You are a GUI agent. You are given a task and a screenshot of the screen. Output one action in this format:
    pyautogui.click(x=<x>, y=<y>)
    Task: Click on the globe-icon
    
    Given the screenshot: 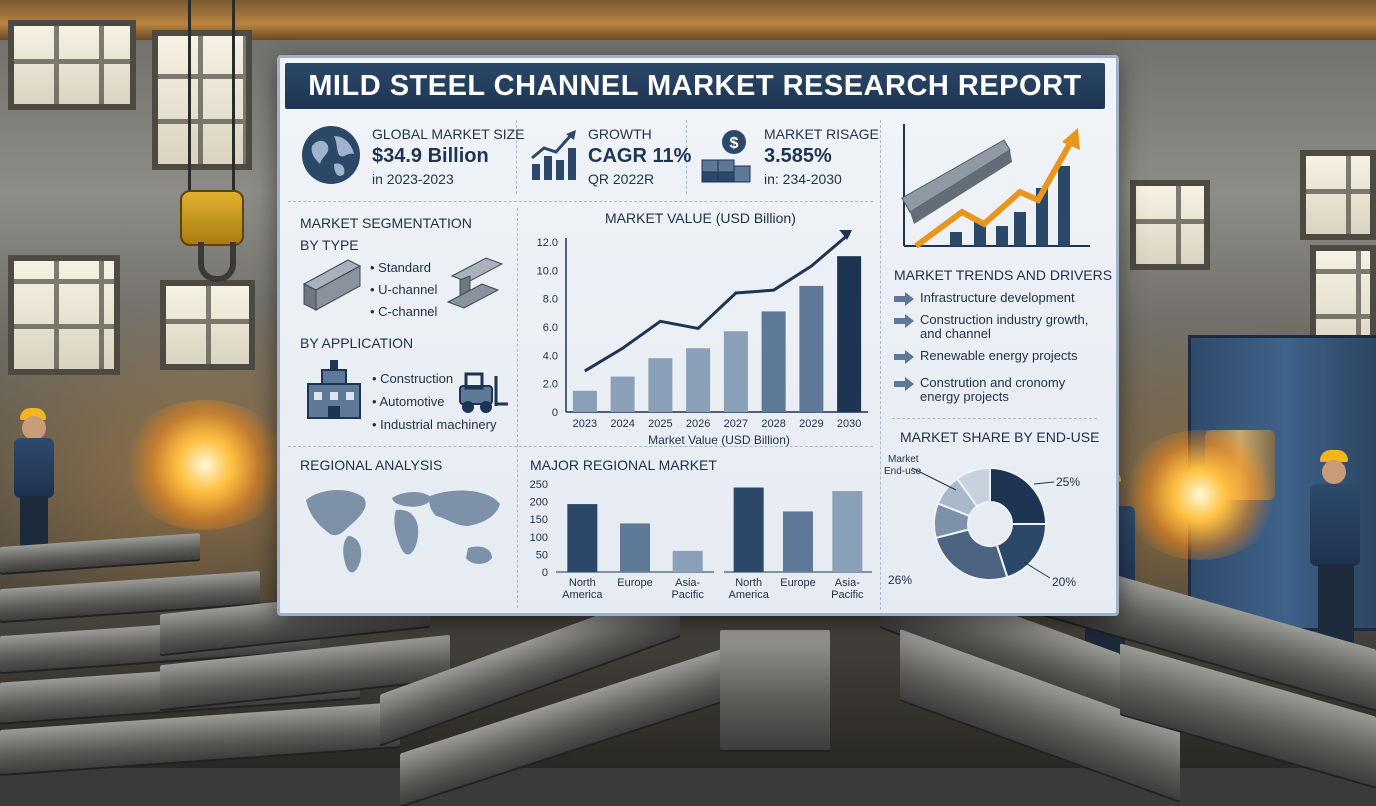 What is the action you would take?
    pyautogui.click(x=331, y=155)
    